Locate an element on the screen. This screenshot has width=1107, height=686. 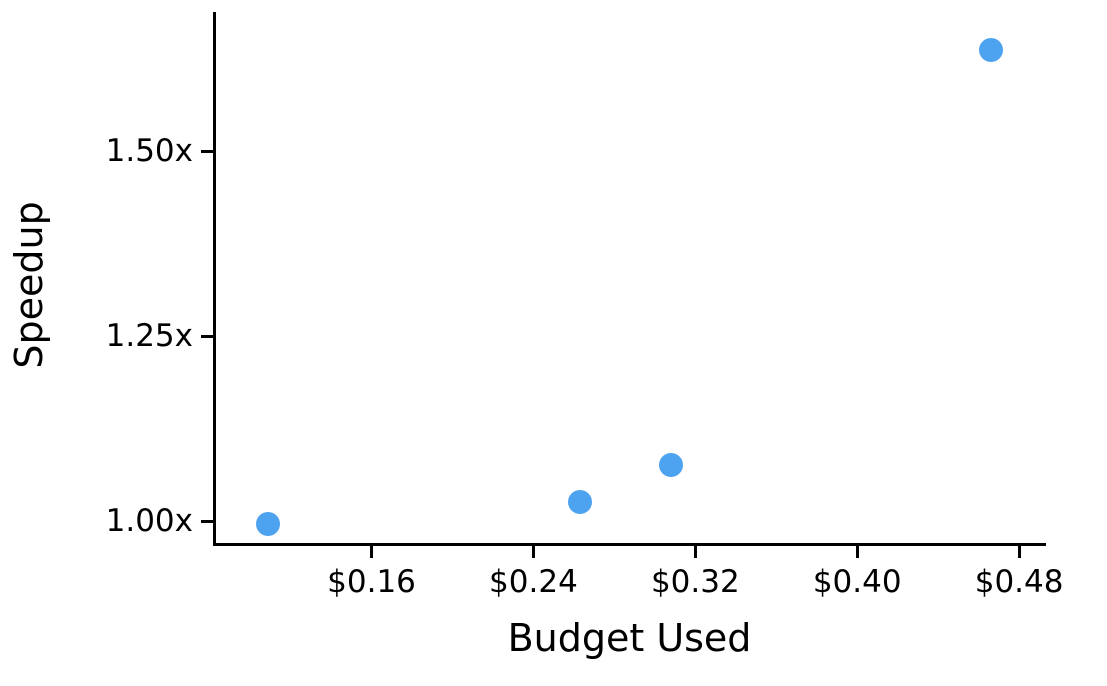
x-tick-label: $0.16 is located at coordinates (371, 582).